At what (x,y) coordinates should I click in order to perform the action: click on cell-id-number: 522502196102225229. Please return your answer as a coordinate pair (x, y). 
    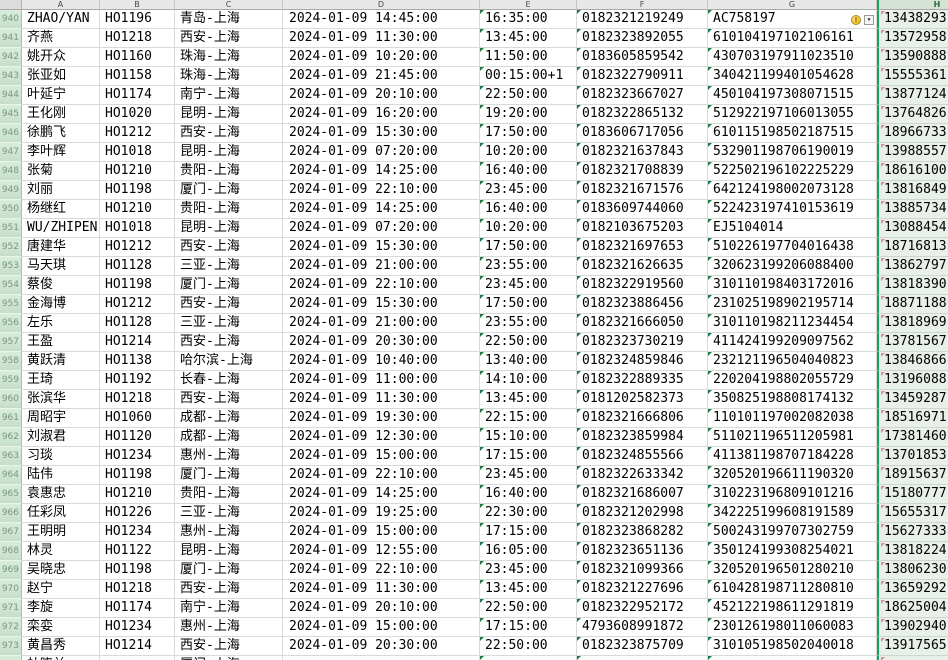
    Looking at the image, I should click on (792, 171).